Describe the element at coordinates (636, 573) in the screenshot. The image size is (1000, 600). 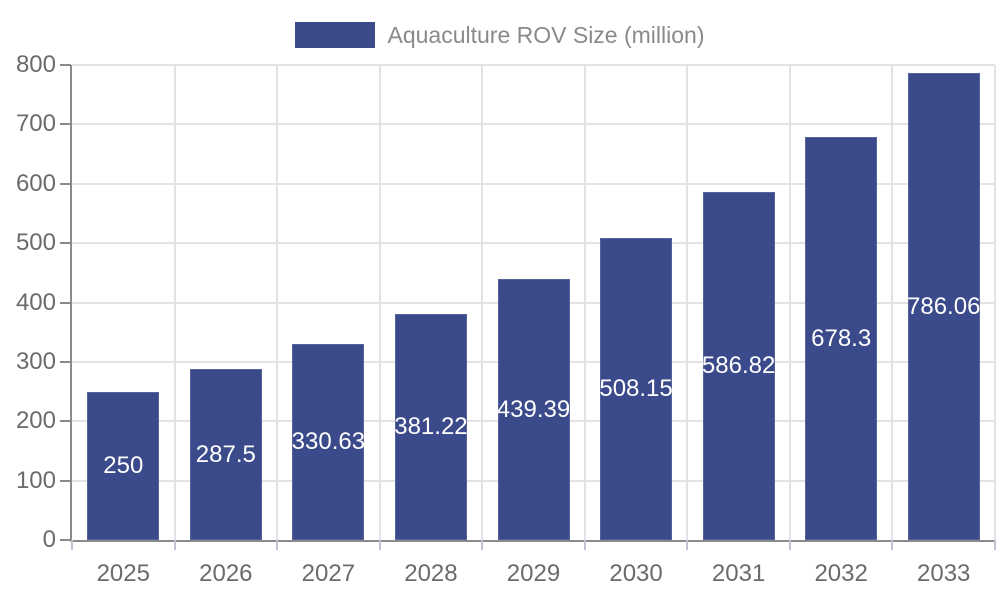
I see `x-tick-label: 2030` at that location.